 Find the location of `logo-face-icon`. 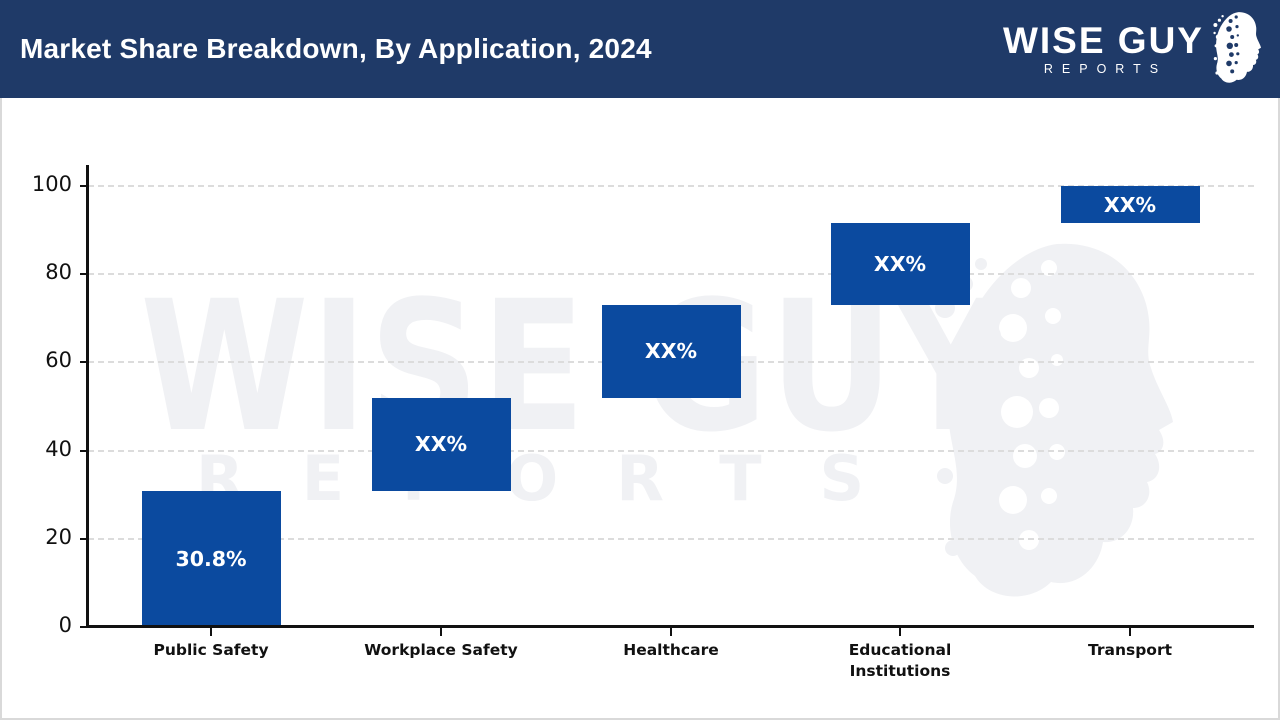

logo-face-icon is located at coordinates (1237, 47).